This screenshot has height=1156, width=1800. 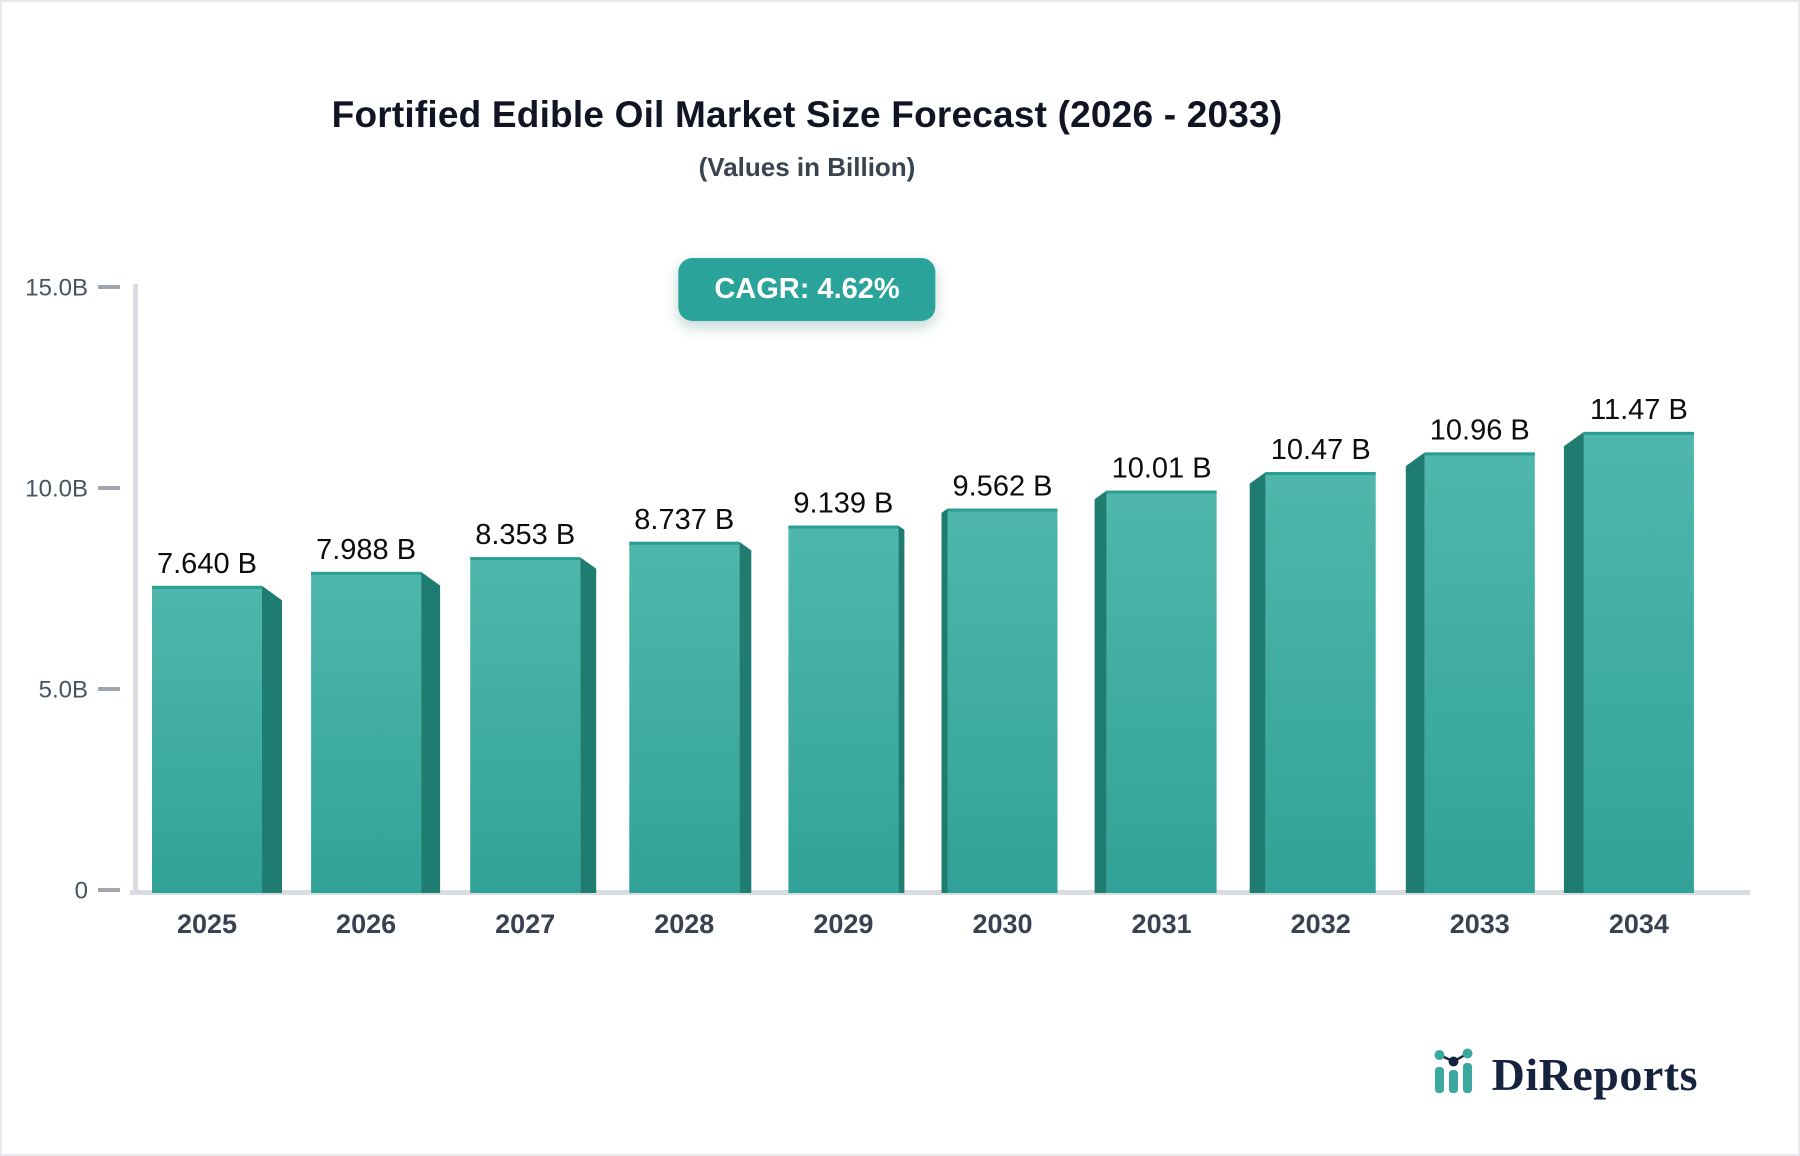 I want to click on y-tick-label: 5.0B, so click(x=63, y=690).